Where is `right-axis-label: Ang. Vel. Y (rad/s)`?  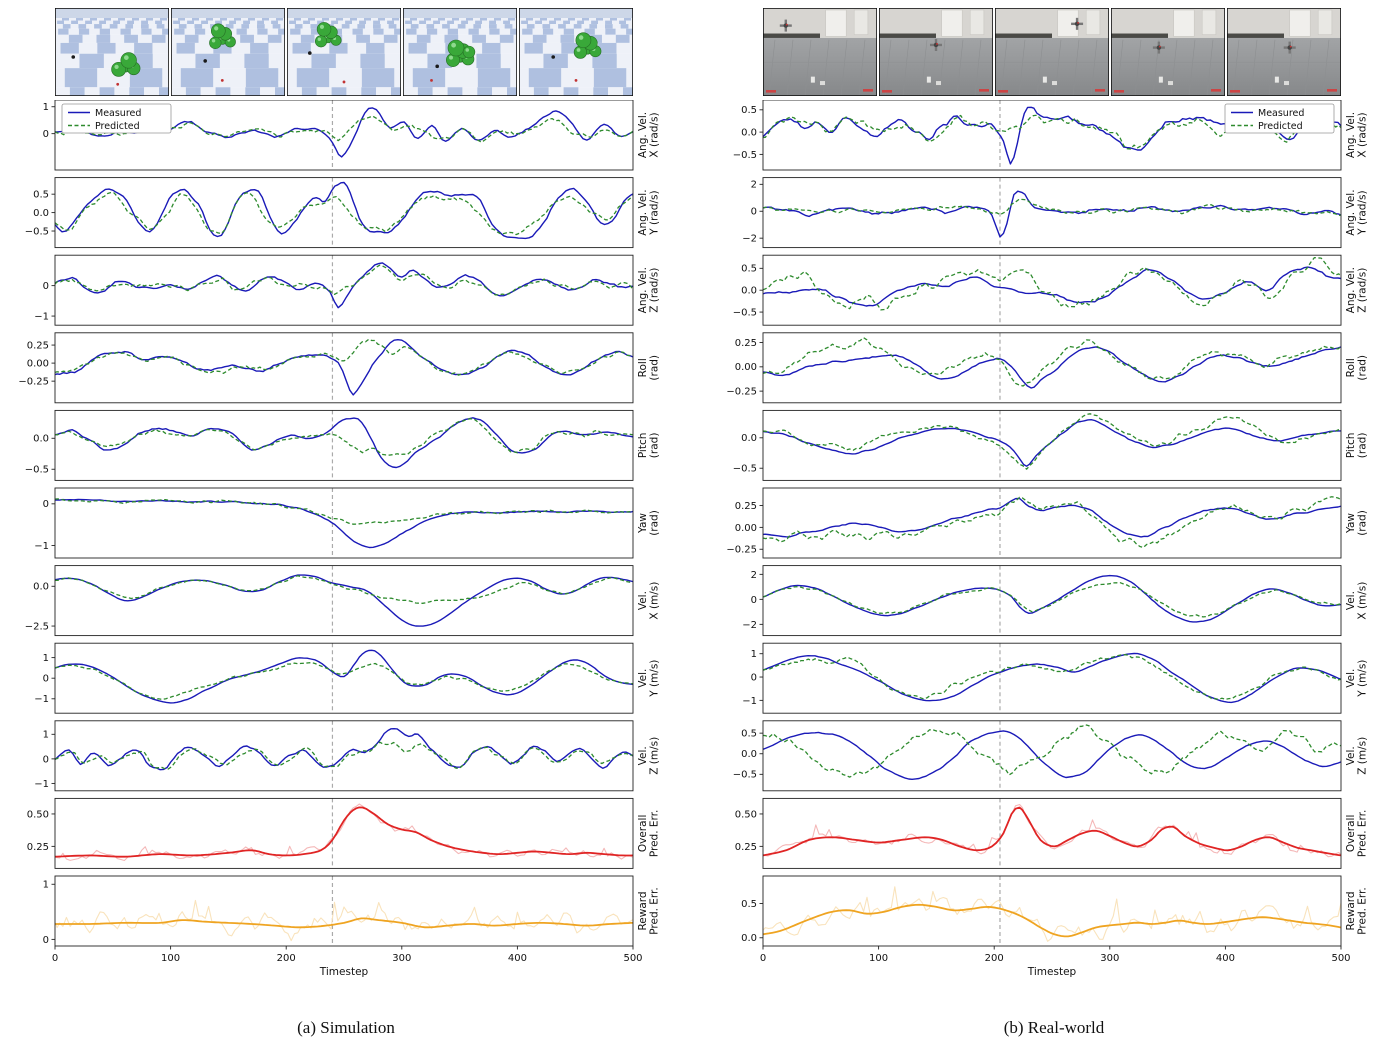 right-axis-label: Ang. Vel. Y (rad/s) is located at coordinates (649, 212).